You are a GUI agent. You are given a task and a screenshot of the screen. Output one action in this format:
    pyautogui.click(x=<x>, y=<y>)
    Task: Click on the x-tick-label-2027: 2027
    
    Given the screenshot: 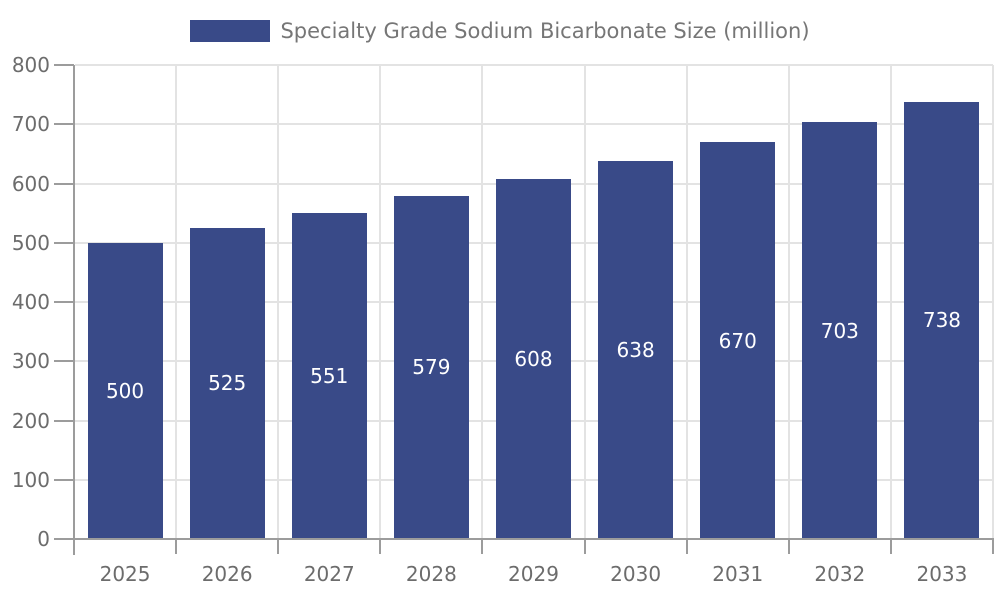 What is the action you would take?
    pyautogui.click(x=329, y=574)
    